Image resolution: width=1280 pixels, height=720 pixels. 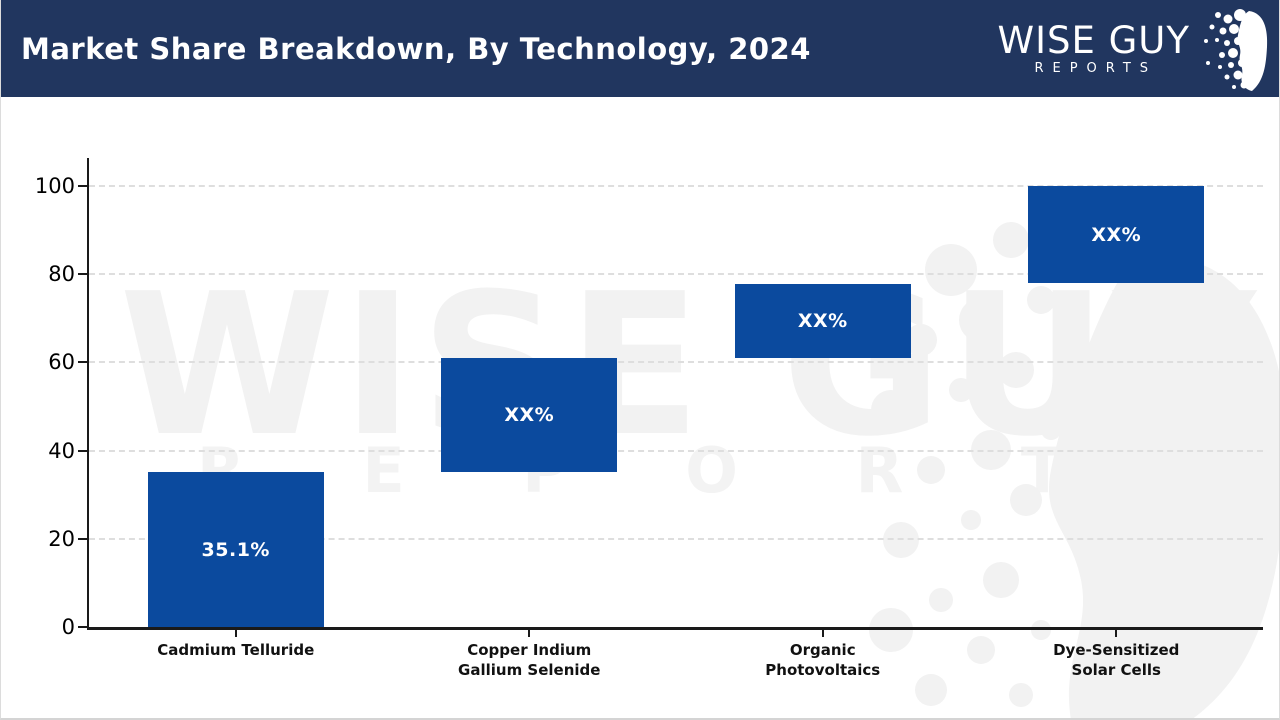 I want to click on bar-value-label: 35.1%, so click(x=235, y=549).